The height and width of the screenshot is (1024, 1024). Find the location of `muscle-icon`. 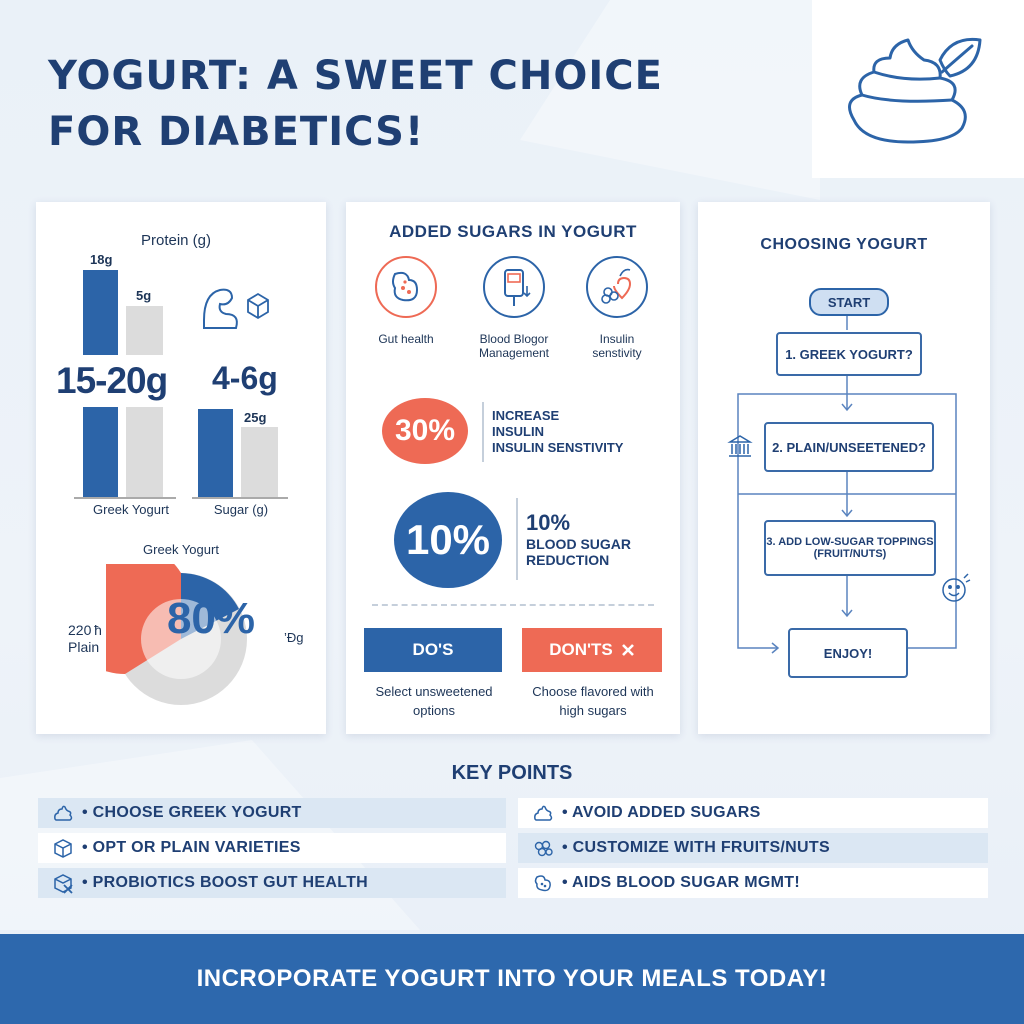

muscle-icon is located at coordinates (220, 308).